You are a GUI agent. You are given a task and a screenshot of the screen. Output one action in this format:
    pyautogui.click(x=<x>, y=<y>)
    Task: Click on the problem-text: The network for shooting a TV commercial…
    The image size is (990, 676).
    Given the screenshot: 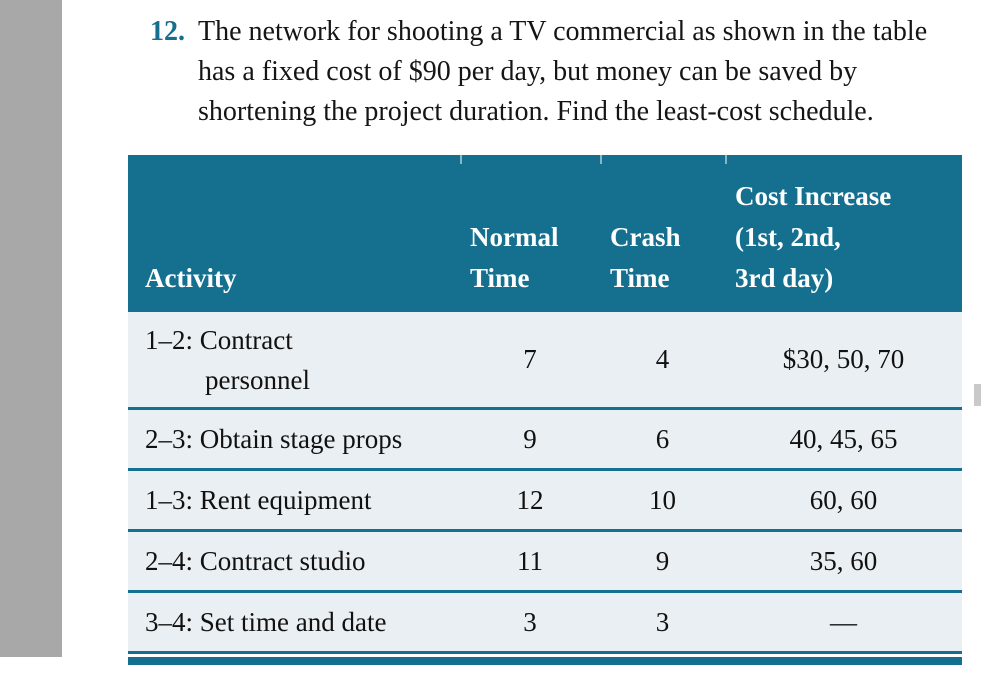 What is the action you would take?
    pyautogui.click(x=563, y=71)
    